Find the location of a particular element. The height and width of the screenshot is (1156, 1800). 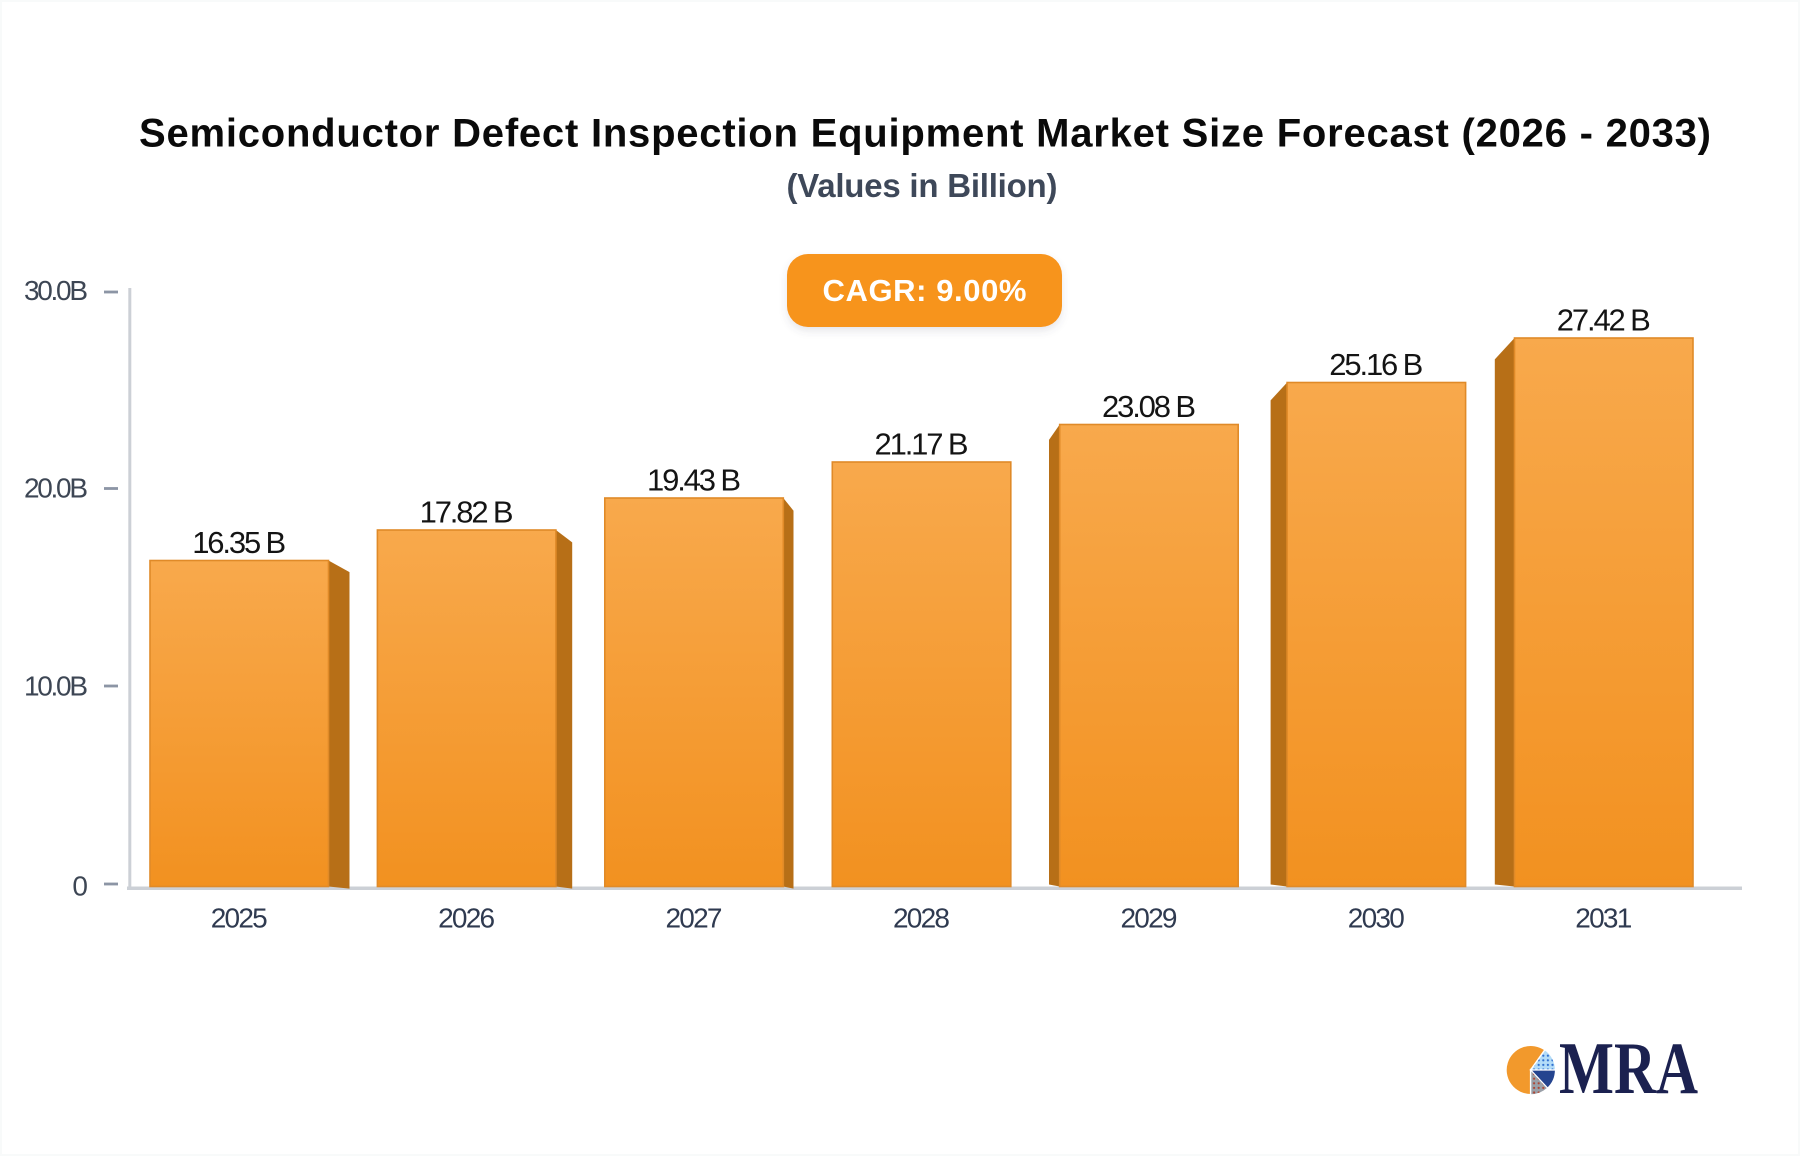

svg-text: 25.16 B is located at coordinates (1376, 364).